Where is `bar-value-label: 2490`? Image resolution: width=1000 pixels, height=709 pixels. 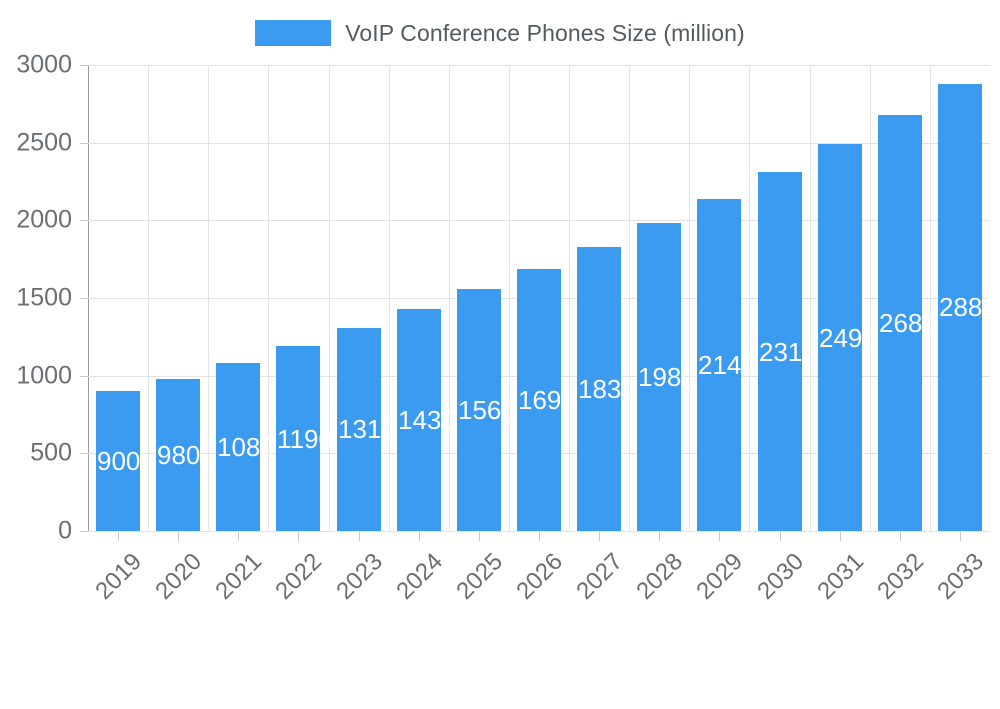 bar-value-label: 2490 is located at coordinates (848, 337).